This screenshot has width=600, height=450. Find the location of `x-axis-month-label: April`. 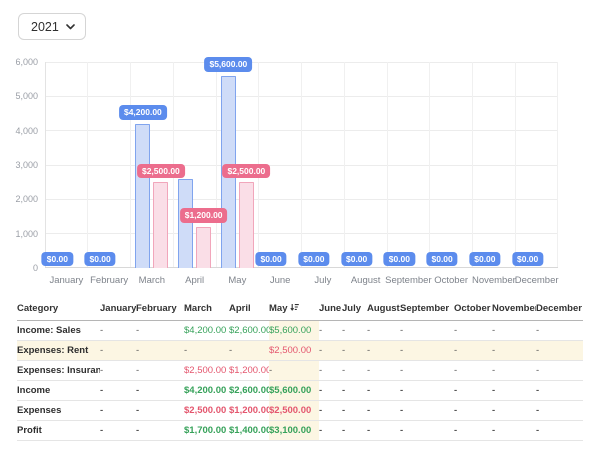

x-axis-month-label: April is located at coordinates (195, 280).